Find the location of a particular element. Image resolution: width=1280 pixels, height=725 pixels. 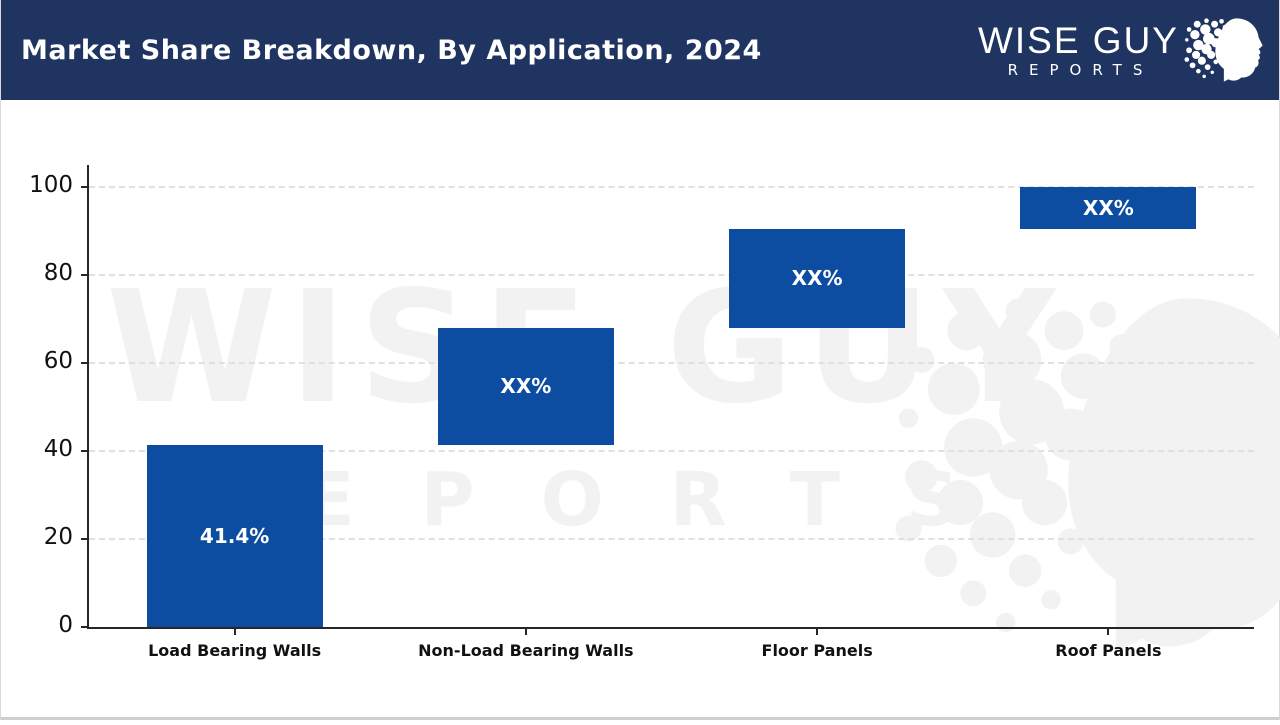

logo-subtitle: REPORTS is located at coordinates (1080, 70).